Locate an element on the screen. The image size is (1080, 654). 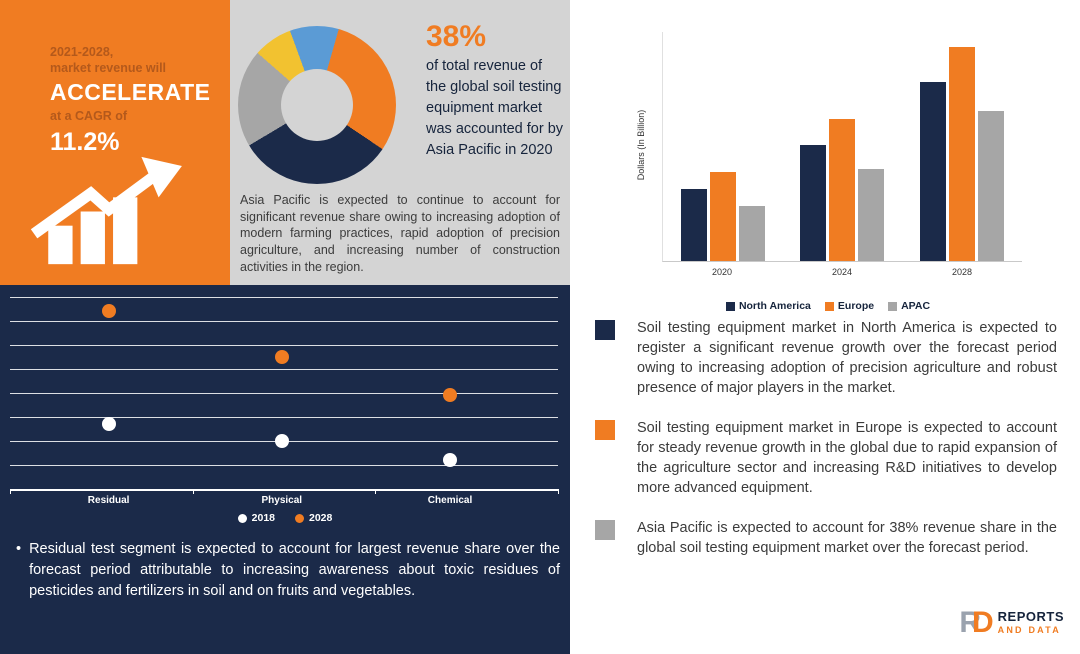
bar-plot is located at coordinates (842, 147).